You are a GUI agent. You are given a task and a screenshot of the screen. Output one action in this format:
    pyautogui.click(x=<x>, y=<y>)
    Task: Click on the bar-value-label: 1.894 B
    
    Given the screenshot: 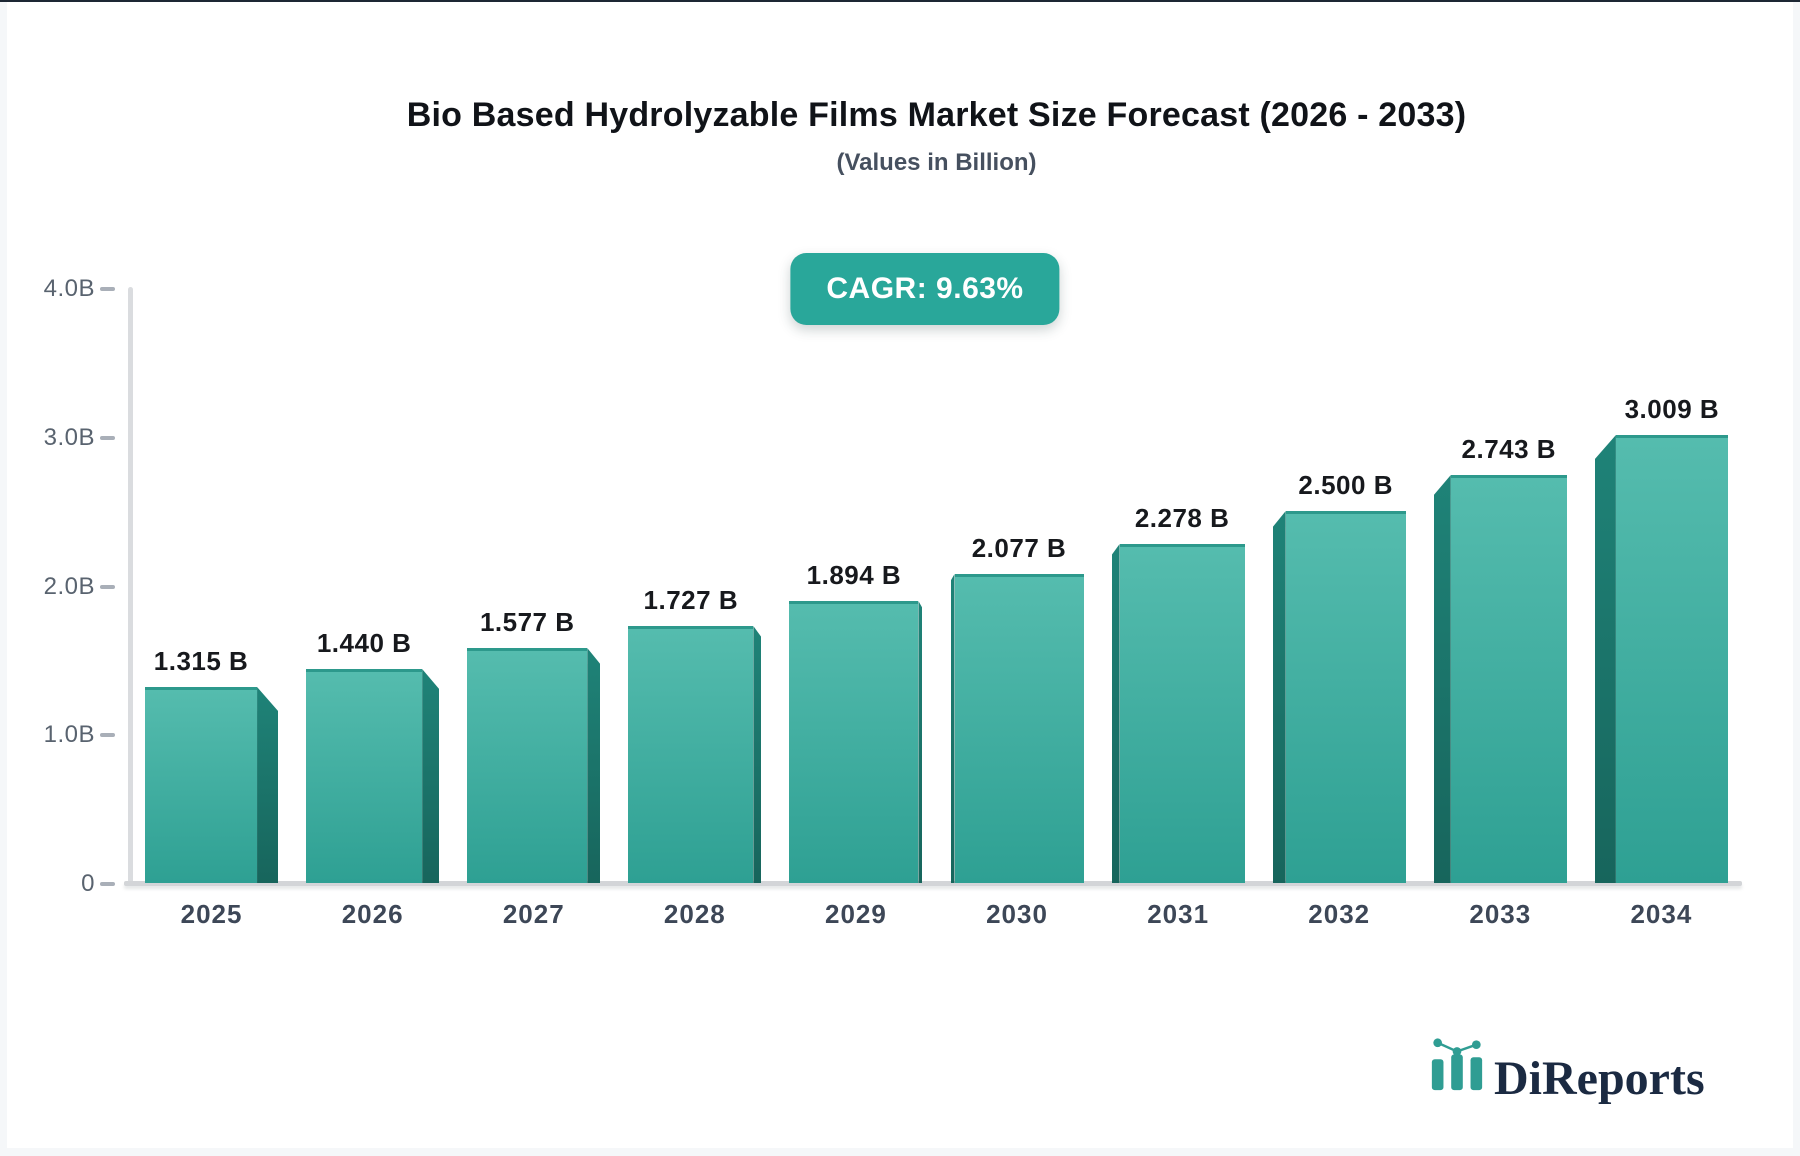 What is the action you would take?
    pyautogui.click(x=854, y=575)
    